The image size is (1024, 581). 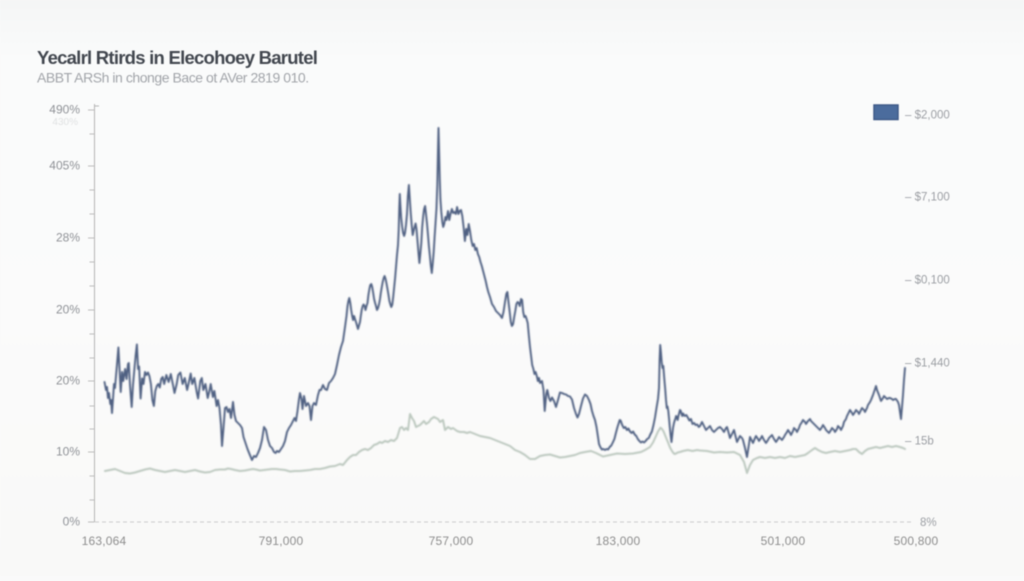 What do you see at coordinates (618, 541) in the screenshot?
I see `svg-text: 183,000` at bounding box center [618, 541].